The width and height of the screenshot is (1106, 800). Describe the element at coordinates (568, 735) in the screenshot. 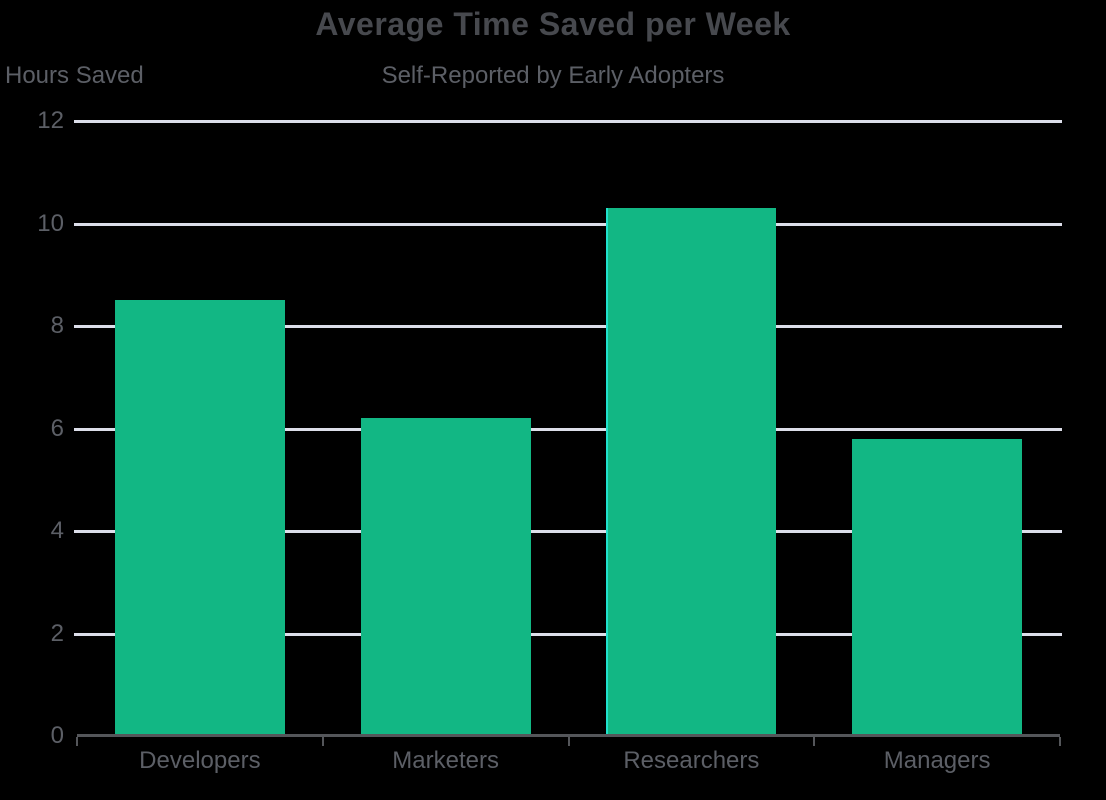

I see `x-axis-line` at that location.